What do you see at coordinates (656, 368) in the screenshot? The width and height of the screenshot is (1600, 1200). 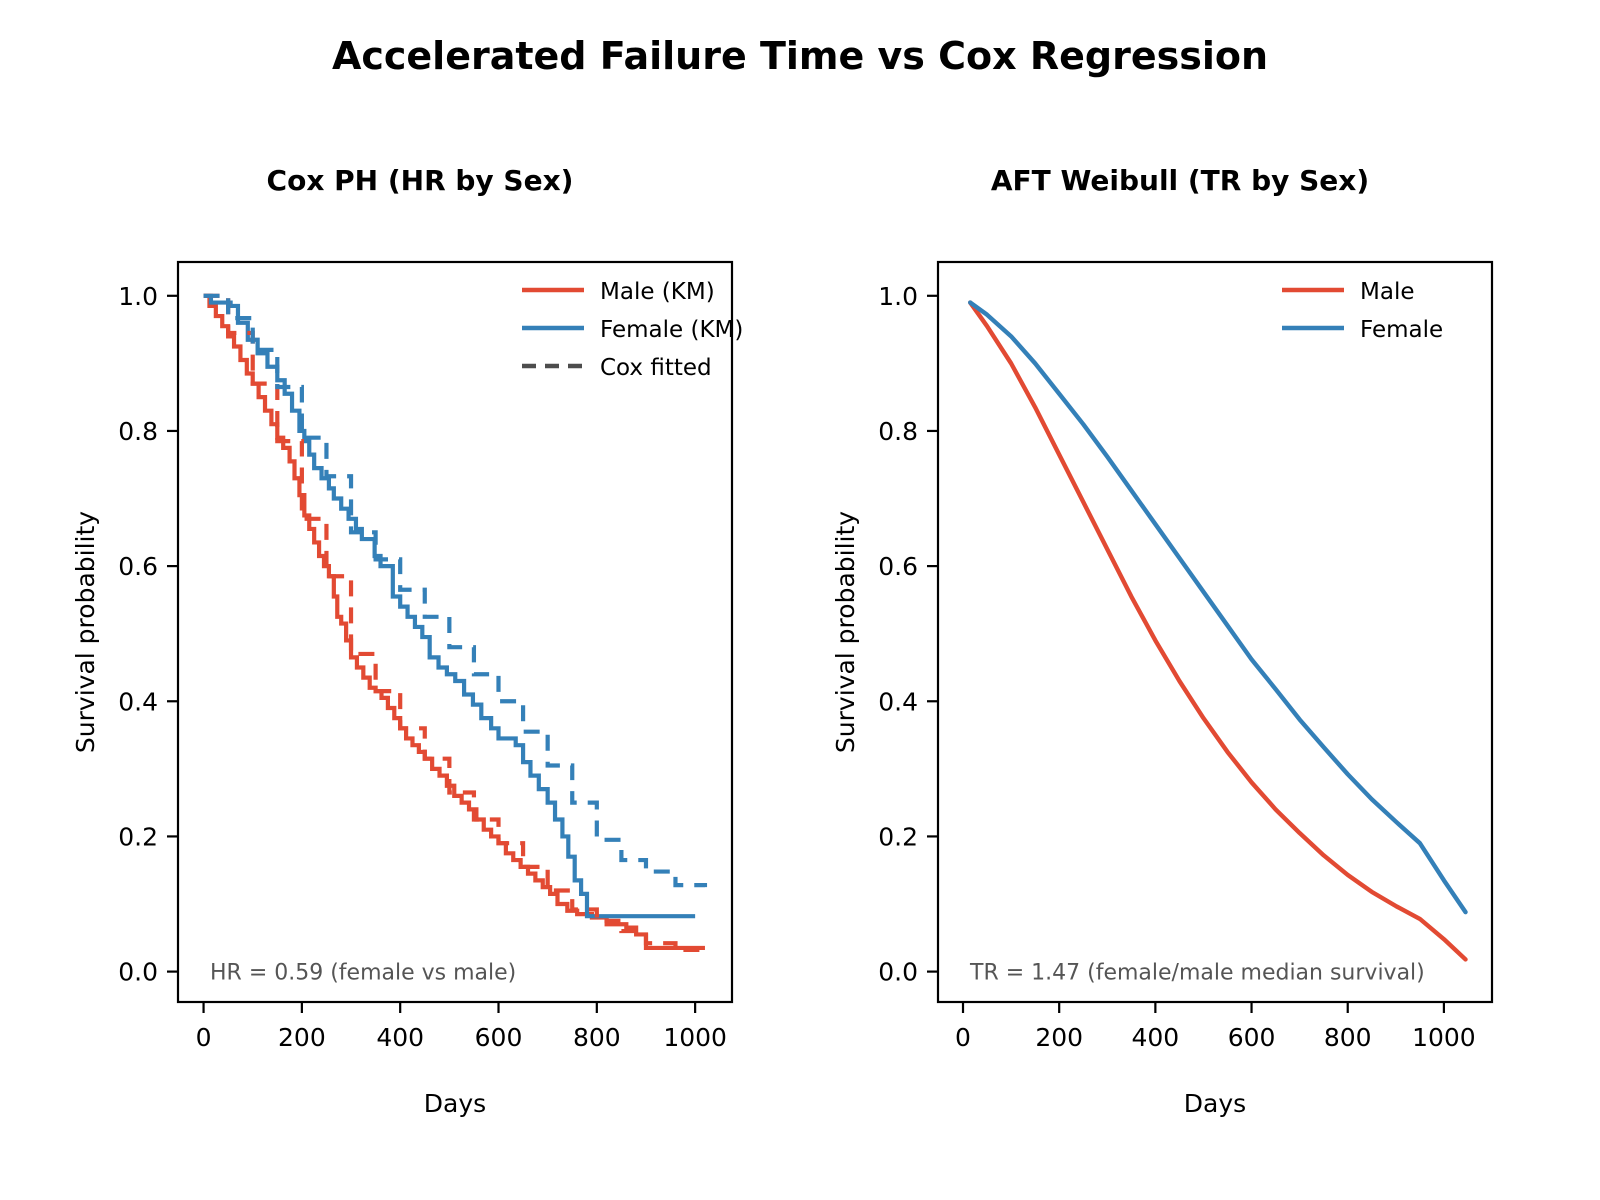 I see `legend-label: Cox fitted` at bounding box center [656, 368].